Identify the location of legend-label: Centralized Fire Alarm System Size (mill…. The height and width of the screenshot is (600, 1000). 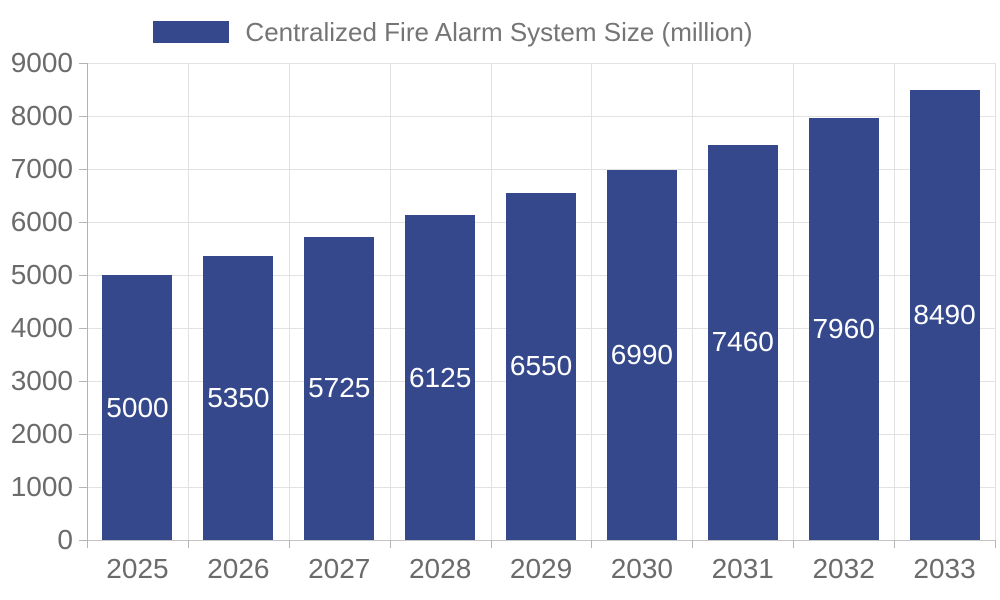
(499, 32).